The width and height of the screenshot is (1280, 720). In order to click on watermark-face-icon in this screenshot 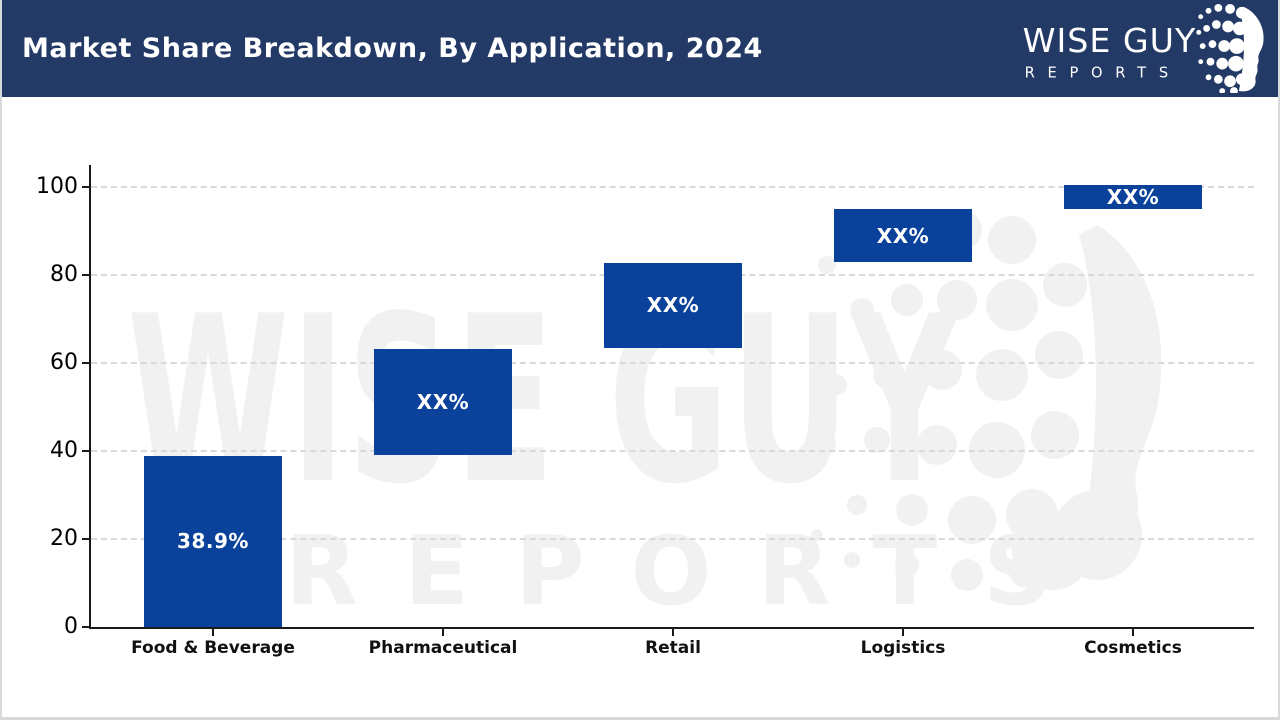, I will do `click(986, 400)`.